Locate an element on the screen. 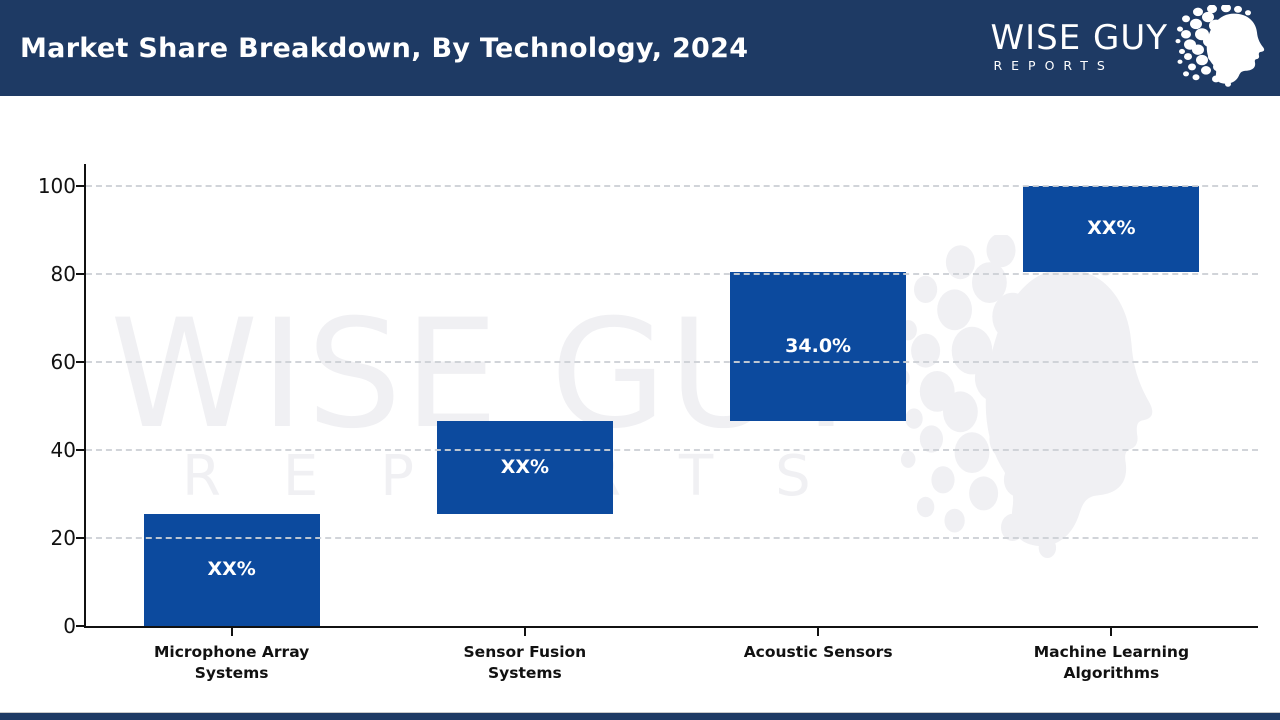  category-label-line: Algorithms is located at coordinates (1111, 673).